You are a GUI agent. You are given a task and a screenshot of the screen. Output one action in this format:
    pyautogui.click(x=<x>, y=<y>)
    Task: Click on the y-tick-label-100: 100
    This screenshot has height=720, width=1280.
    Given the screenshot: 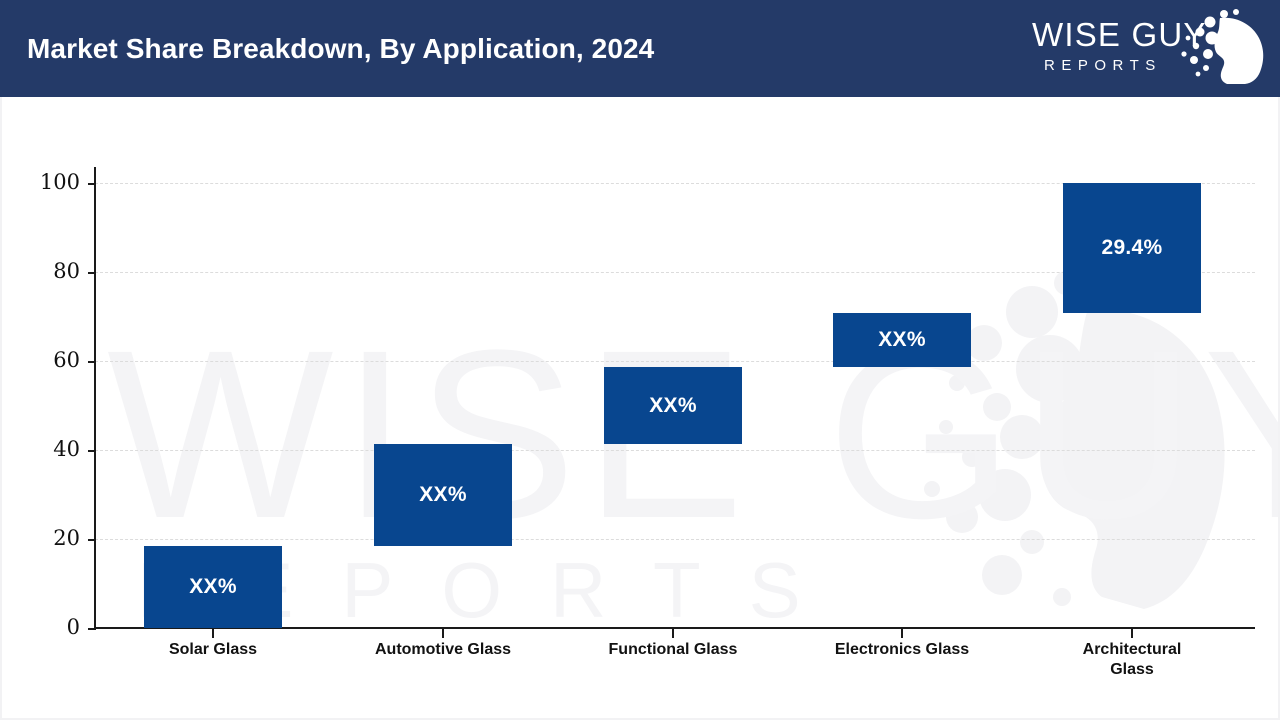 What is the action you would take?
    pyautogui.click(x=59, y=182)
    